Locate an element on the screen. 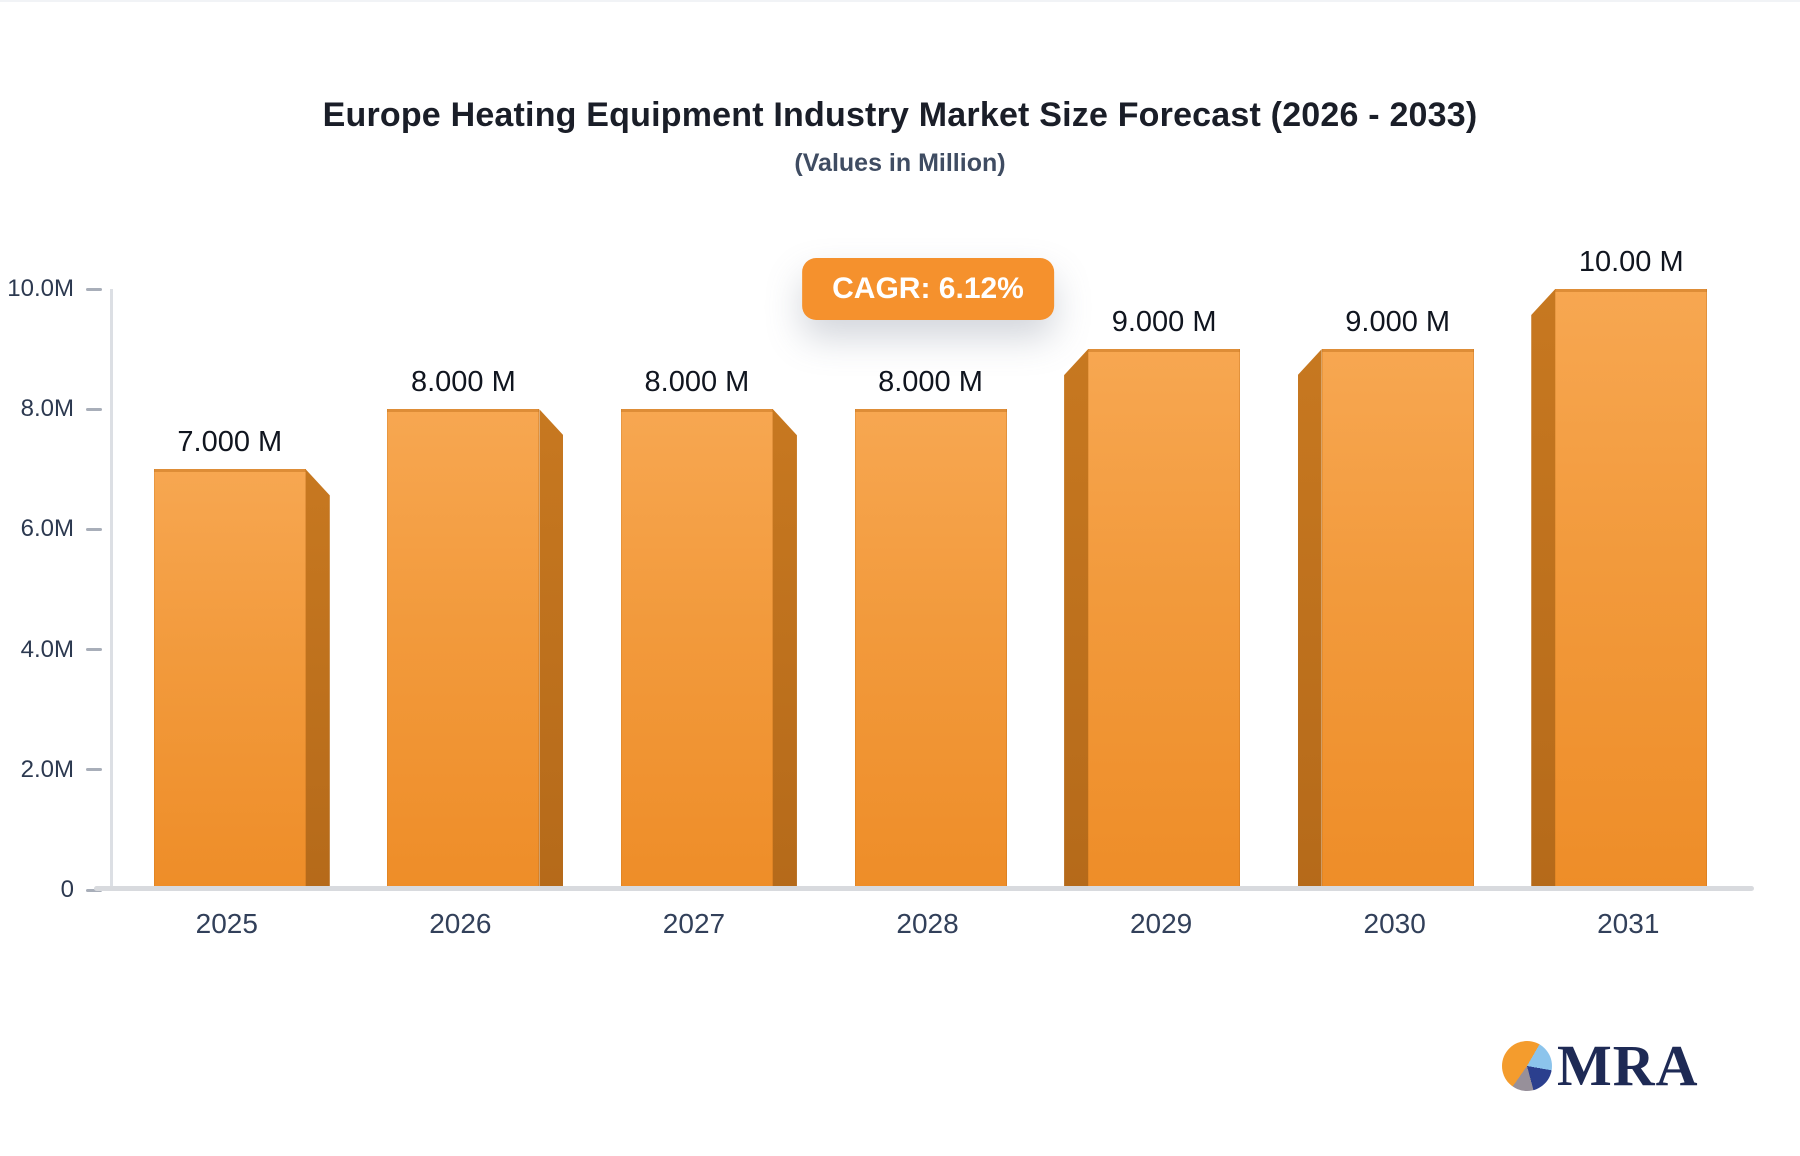 This screenshot has width=1800, height=1156. bar-slot: 7.000 M is located at coordinates (230, 589).